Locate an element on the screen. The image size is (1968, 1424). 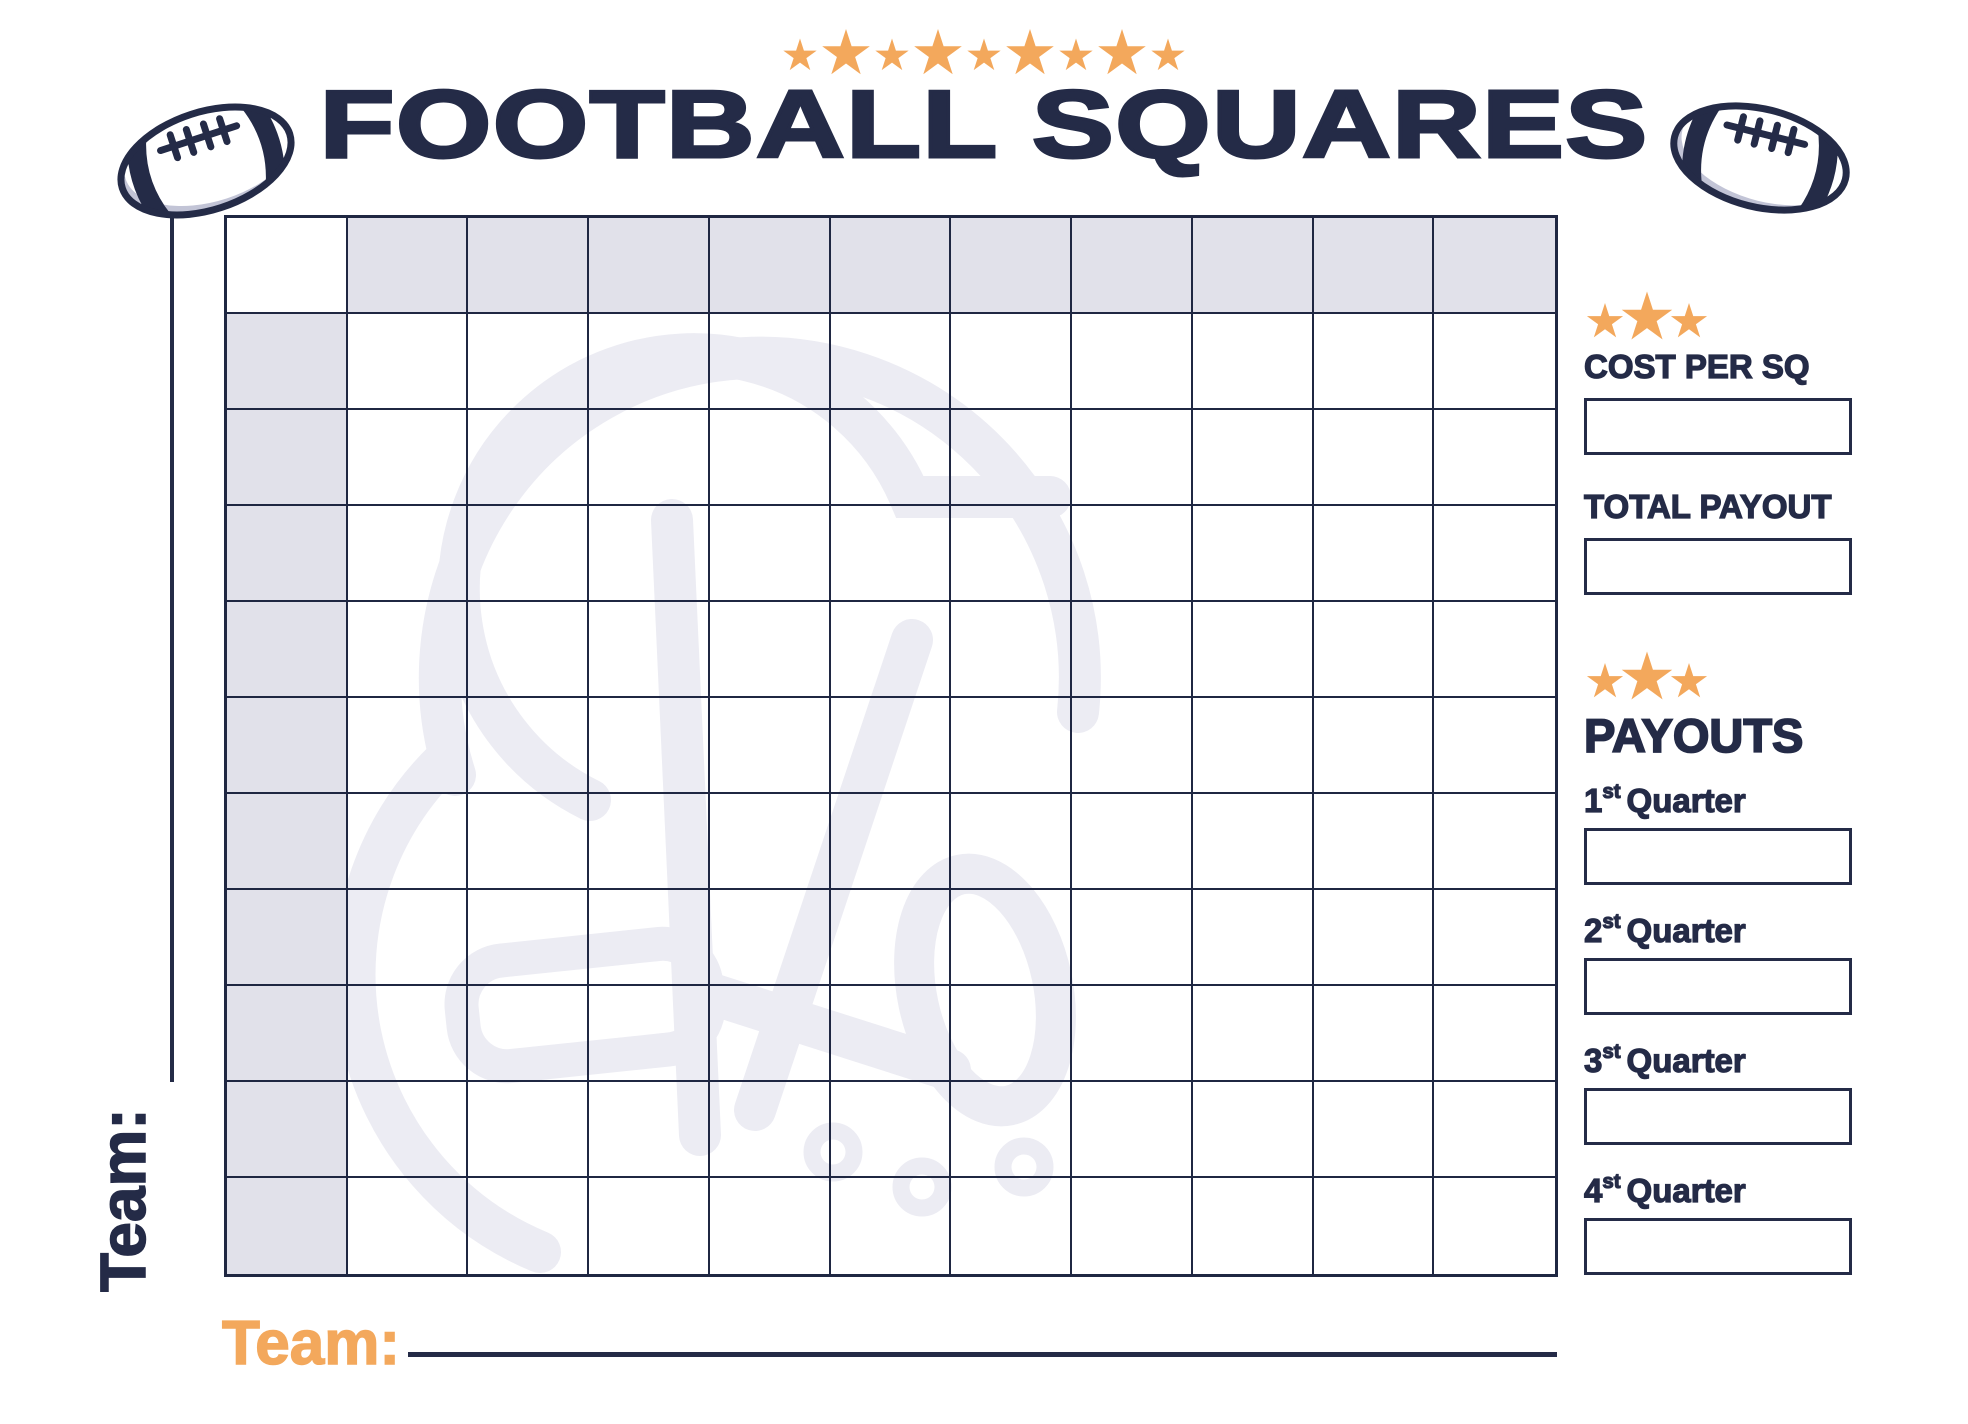
quarter-4-field is located at coordinates (1718, 1246).